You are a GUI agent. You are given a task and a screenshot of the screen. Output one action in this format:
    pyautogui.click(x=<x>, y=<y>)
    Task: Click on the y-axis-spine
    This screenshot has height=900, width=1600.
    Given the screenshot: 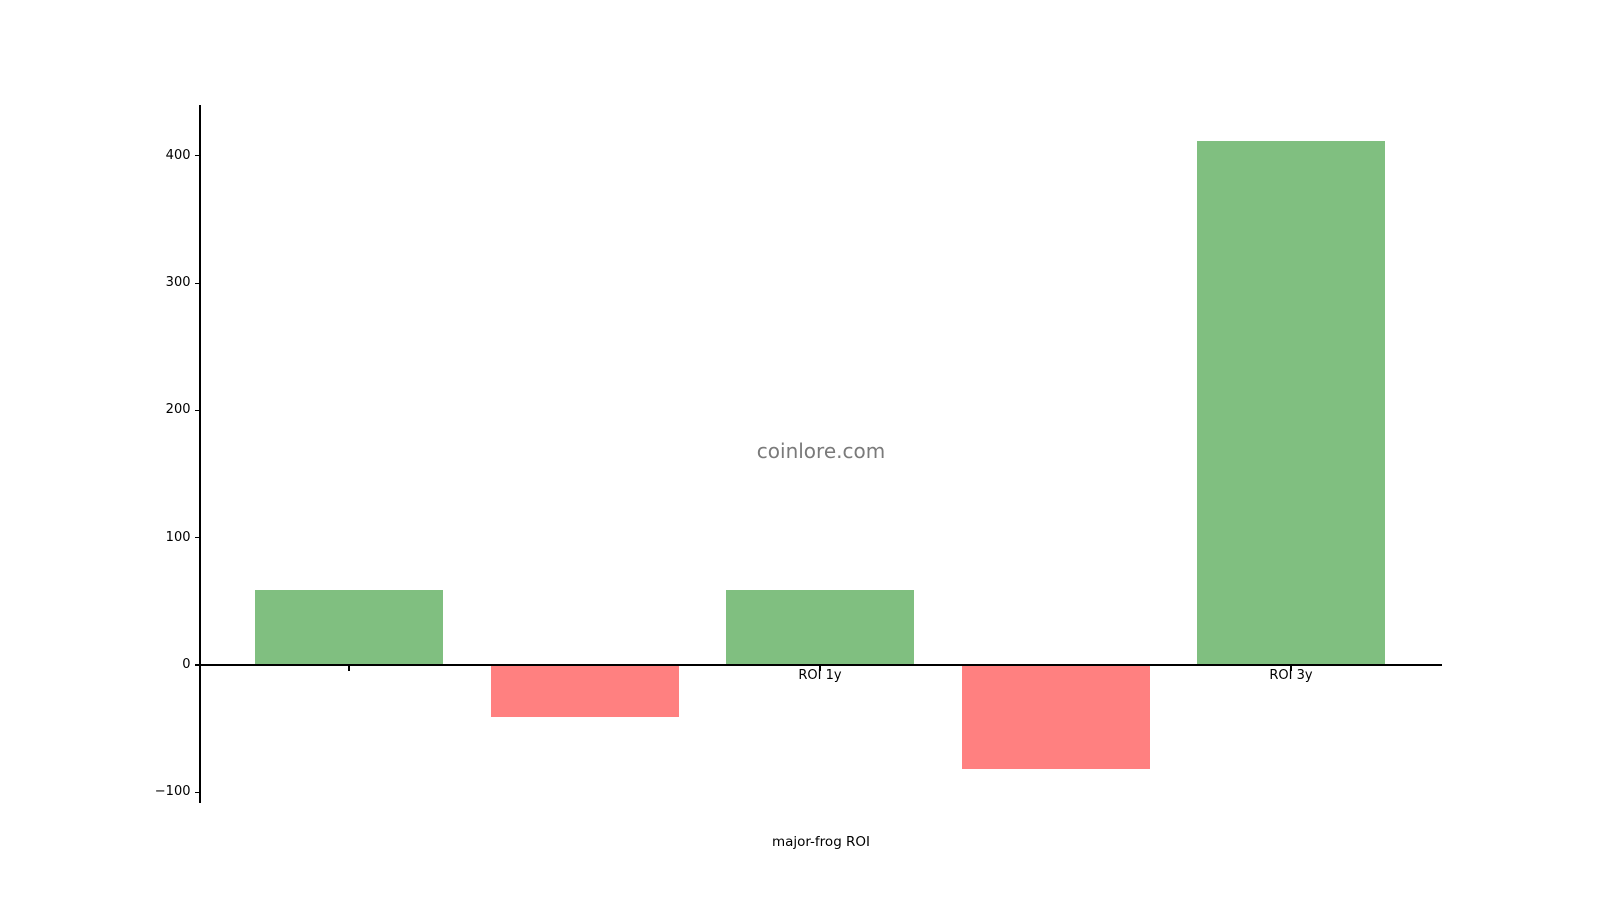 What is the action you would take?
    pyautogui.click(x=200, y=454)
    